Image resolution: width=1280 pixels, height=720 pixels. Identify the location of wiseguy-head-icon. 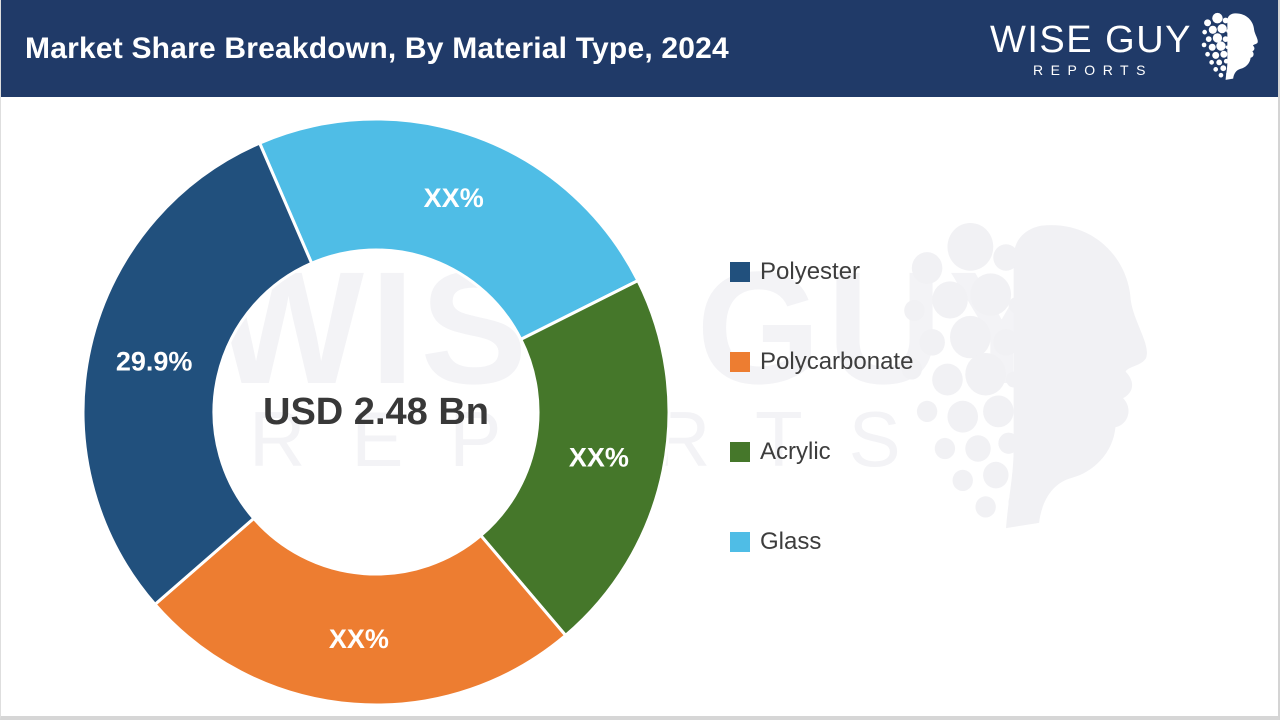
(1232, 49).